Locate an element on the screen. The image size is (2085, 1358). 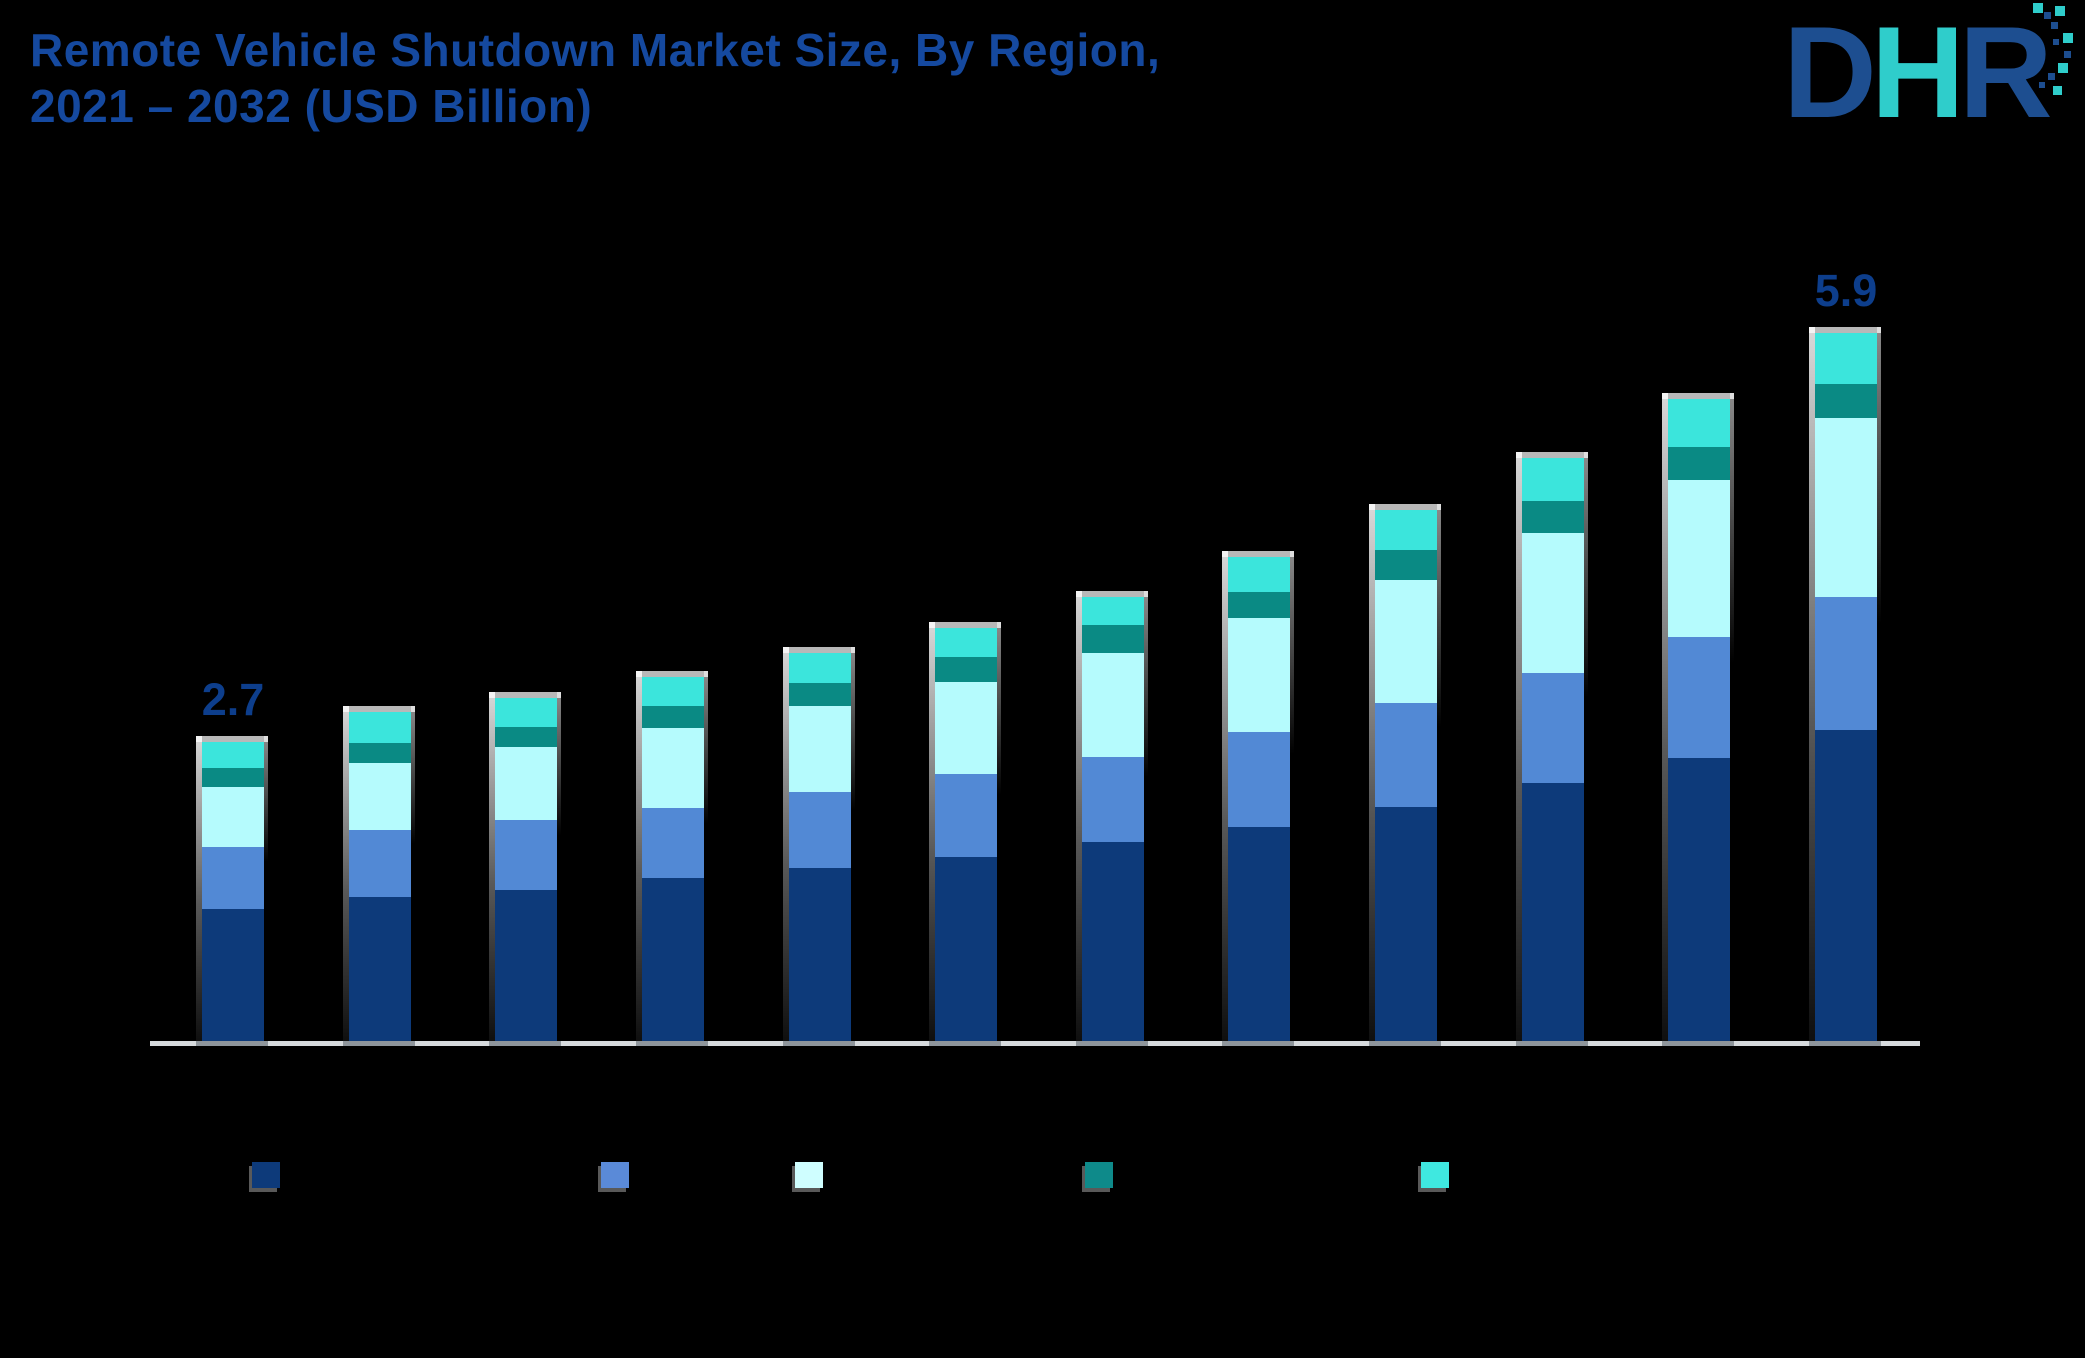
chart-bar-2031 is located at coordinates (1698, 719).